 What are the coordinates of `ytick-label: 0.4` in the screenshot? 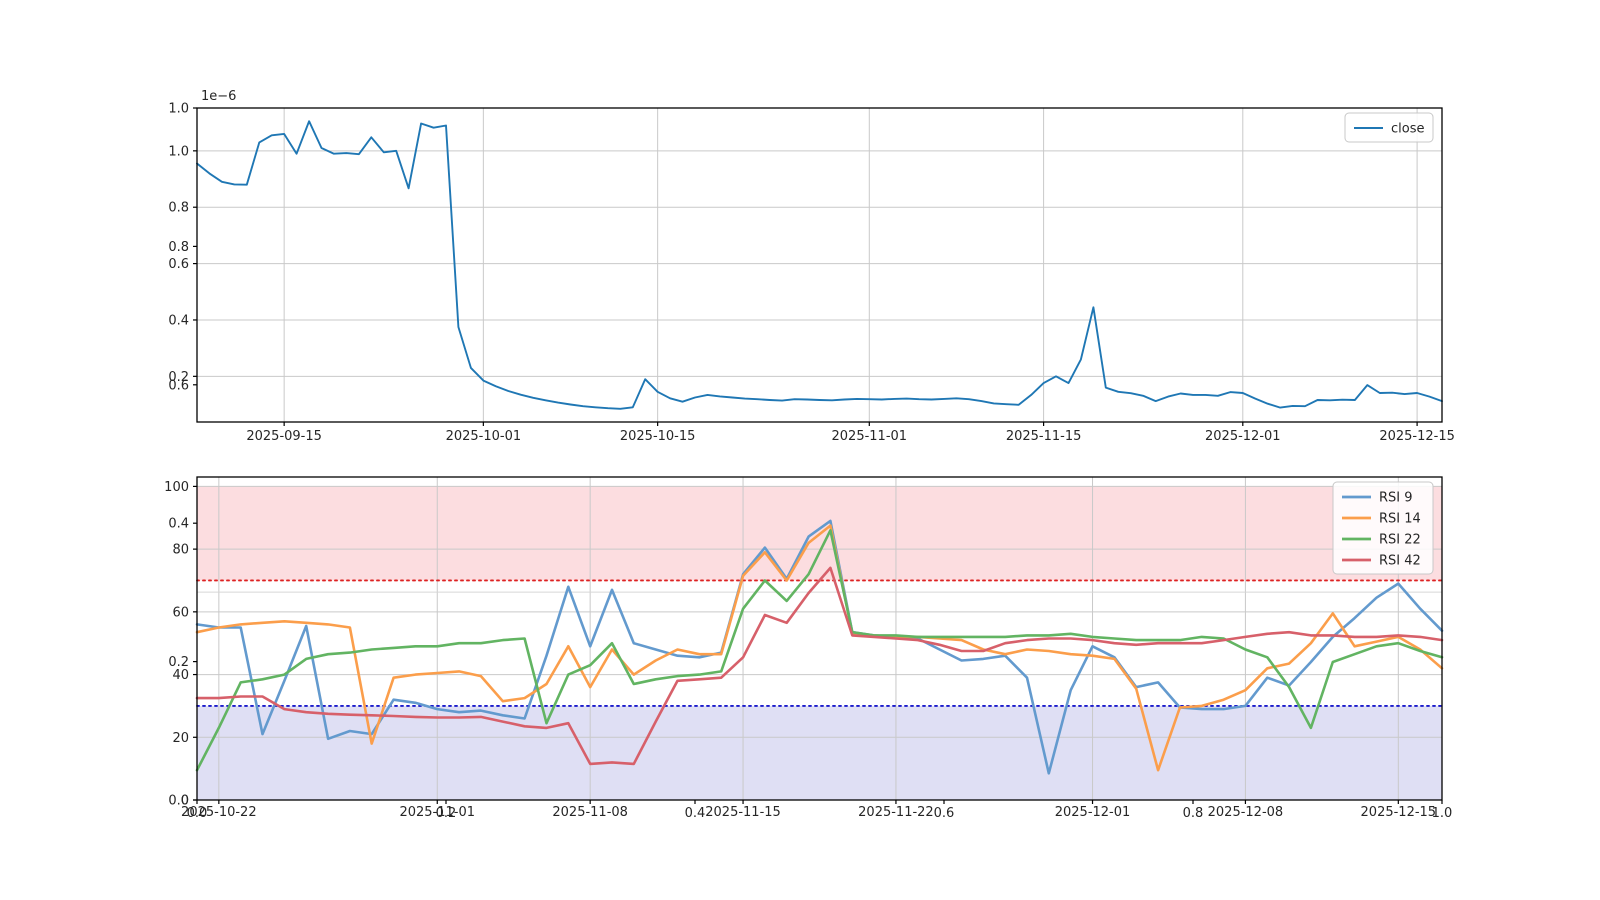 It's located at (178, 320).